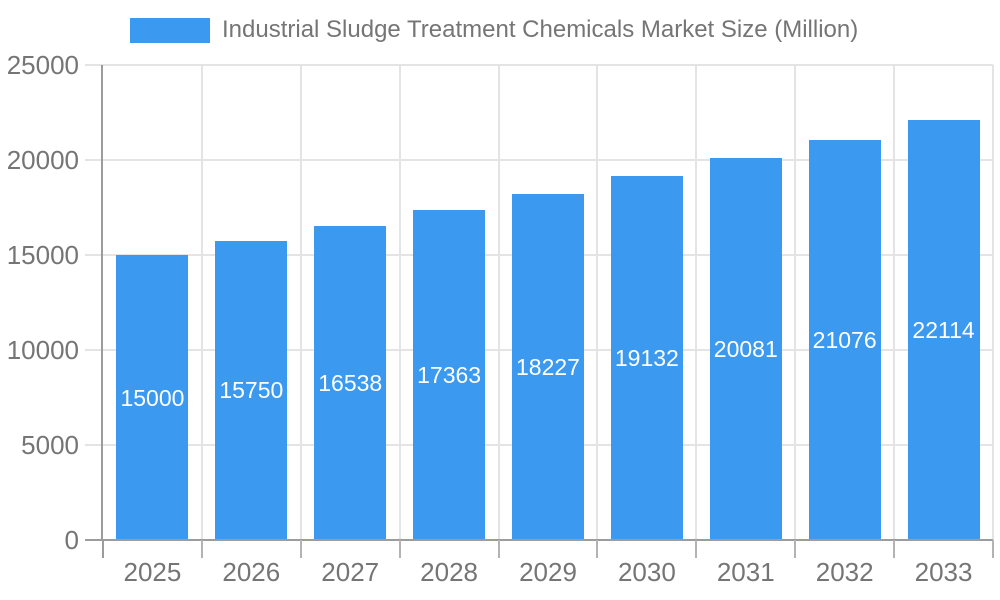  Describe the element at coordinates (102, 302) in the screenshot. I see `y-axis-line` at that location.